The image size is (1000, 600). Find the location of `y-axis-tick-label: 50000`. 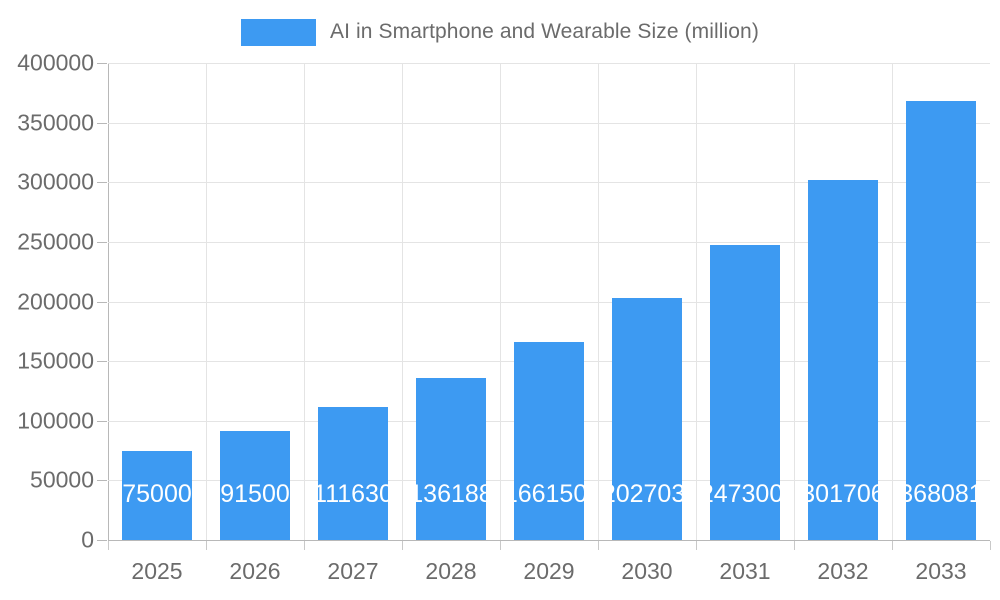

y-axis-tick-label: 50000 is located at coordinates (62, 479).